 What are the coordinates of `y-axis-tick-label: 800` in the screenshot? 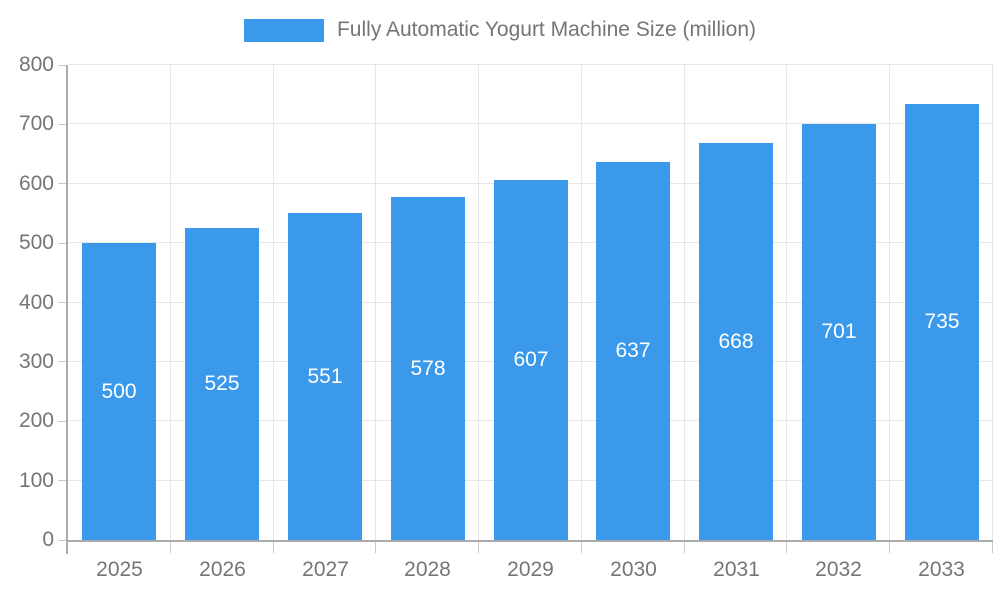 It's located at (36, 64).